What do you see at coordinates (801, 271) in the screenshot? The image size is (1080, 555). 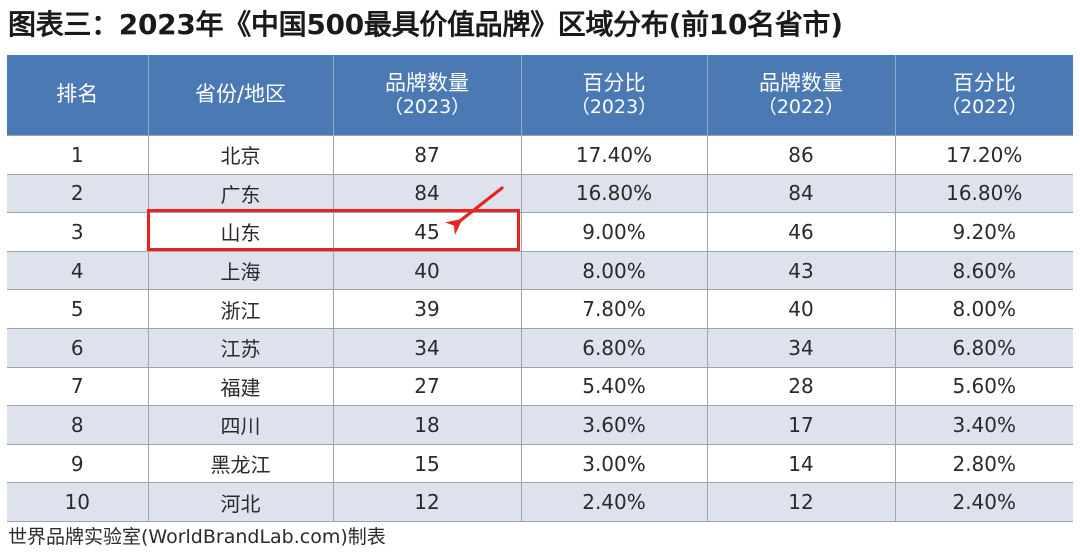 I see `cell-count-2022: 43` at bounding box center [801, 271].